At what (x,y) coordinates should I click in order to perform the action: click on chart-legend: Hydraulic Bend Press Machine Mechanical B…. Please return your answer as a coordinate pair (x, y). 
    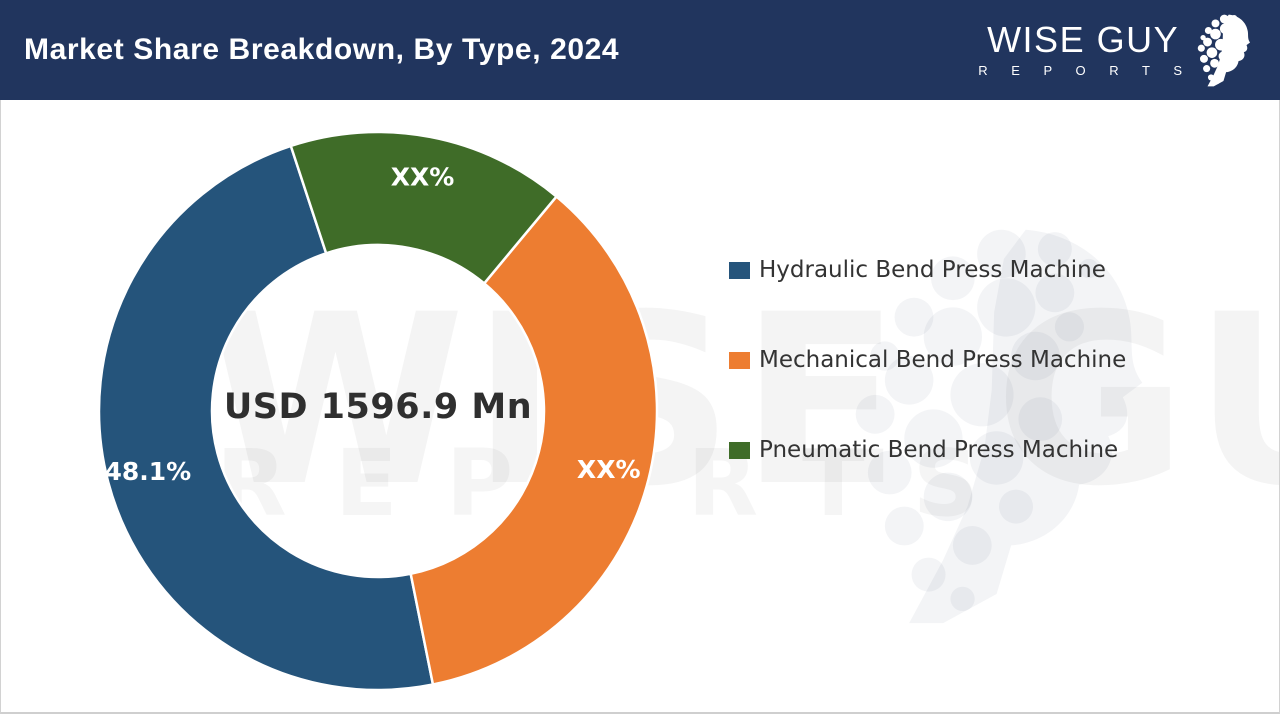
    Looking at the image, I should click on (927, 388).